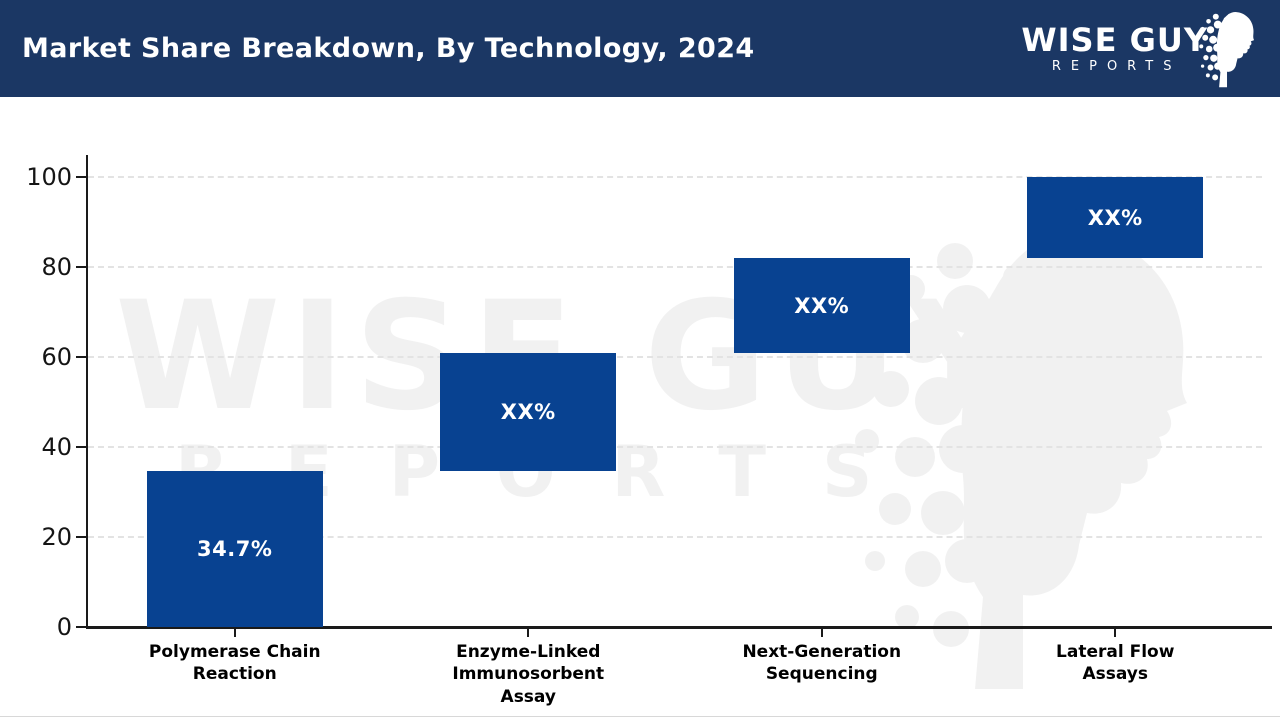  What do you see at coordinates (56, 537) in the screenshot?
I see `y-axis-tick-label: 20` at bounding box center [56, 537].